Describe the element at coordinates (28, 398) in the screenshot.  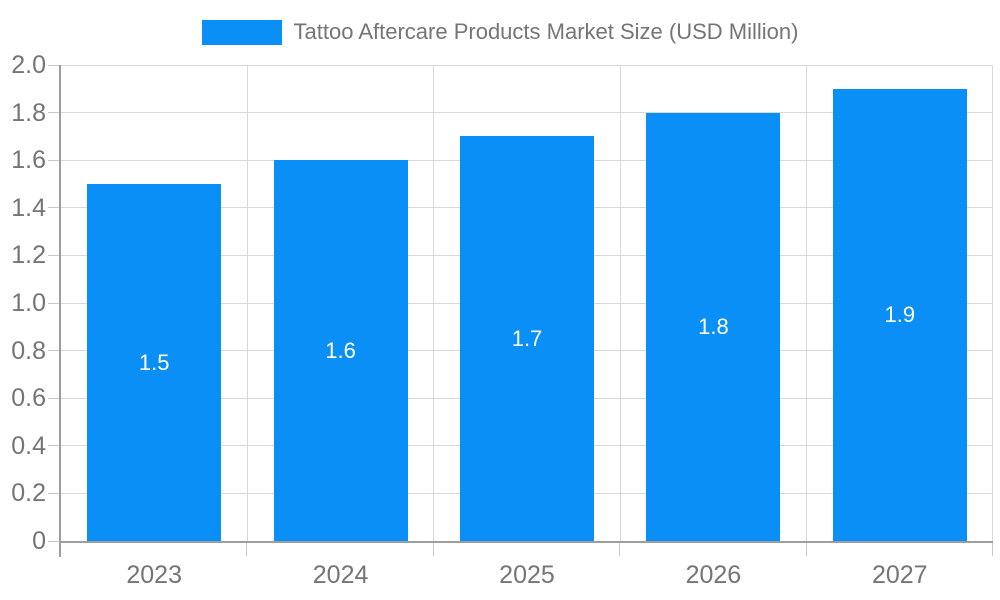
I see `y-tick-label: 0.6` at that location.